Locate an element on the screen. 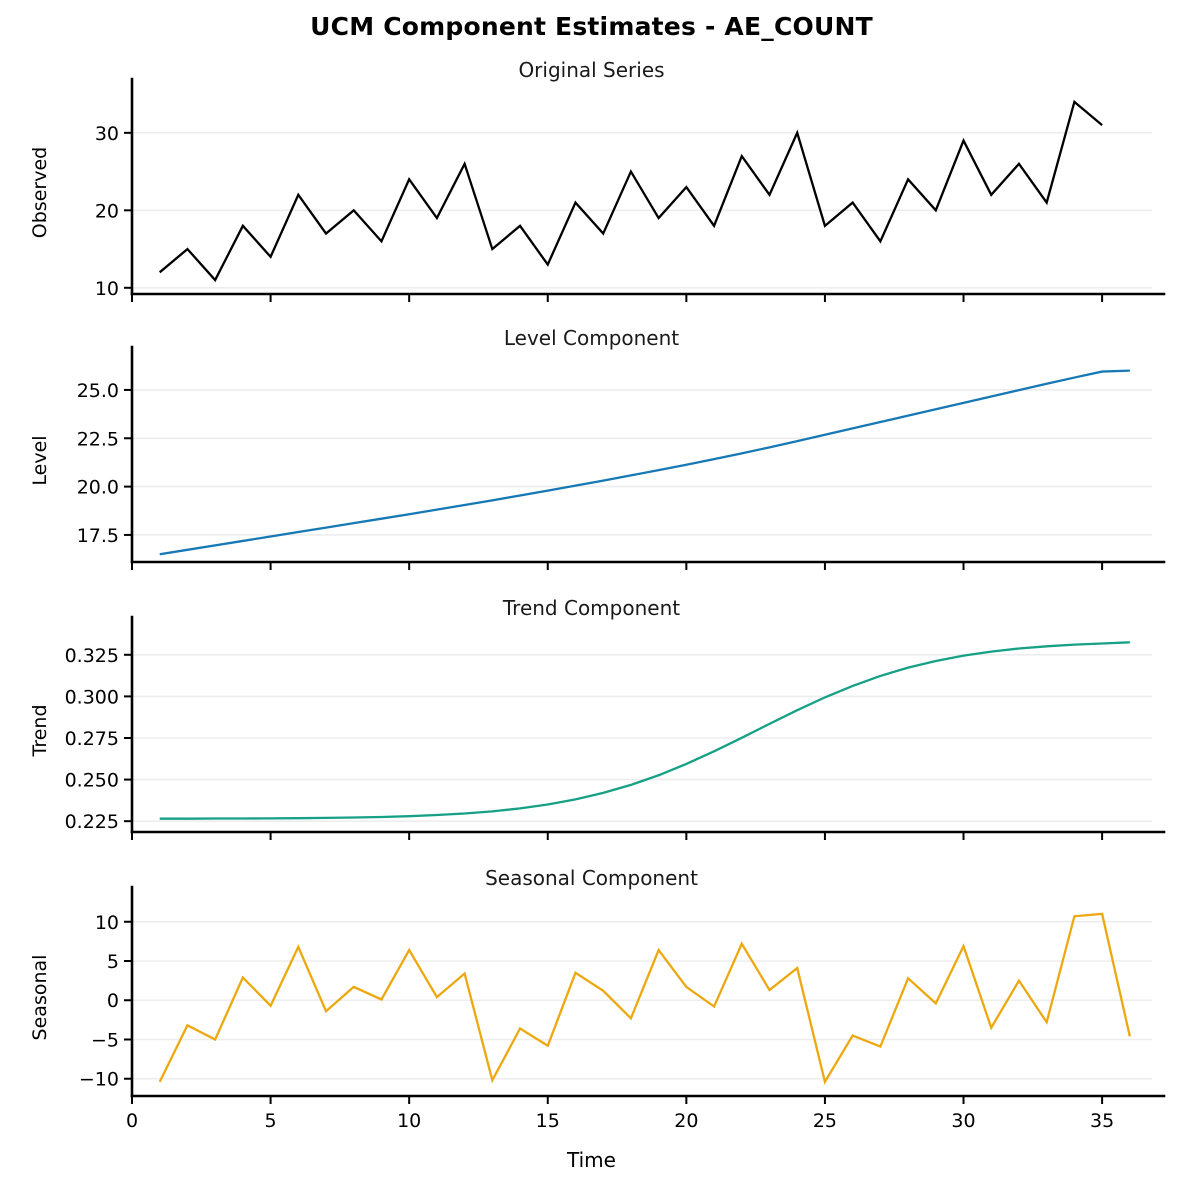 This screenshot has width=1183, height=1182. x-tick-label: 5 is located at coordinates (271, 1121).